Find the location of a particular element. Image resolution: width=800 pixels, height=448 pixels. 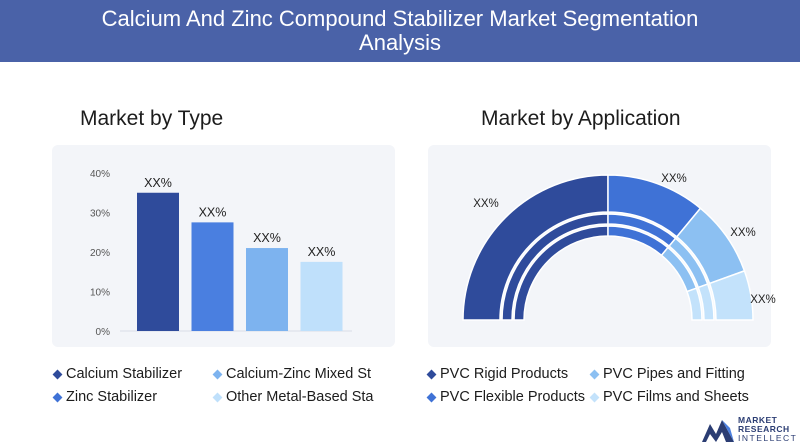

legend-item: PVC Rigid Products is located at coordinates (497, 374).